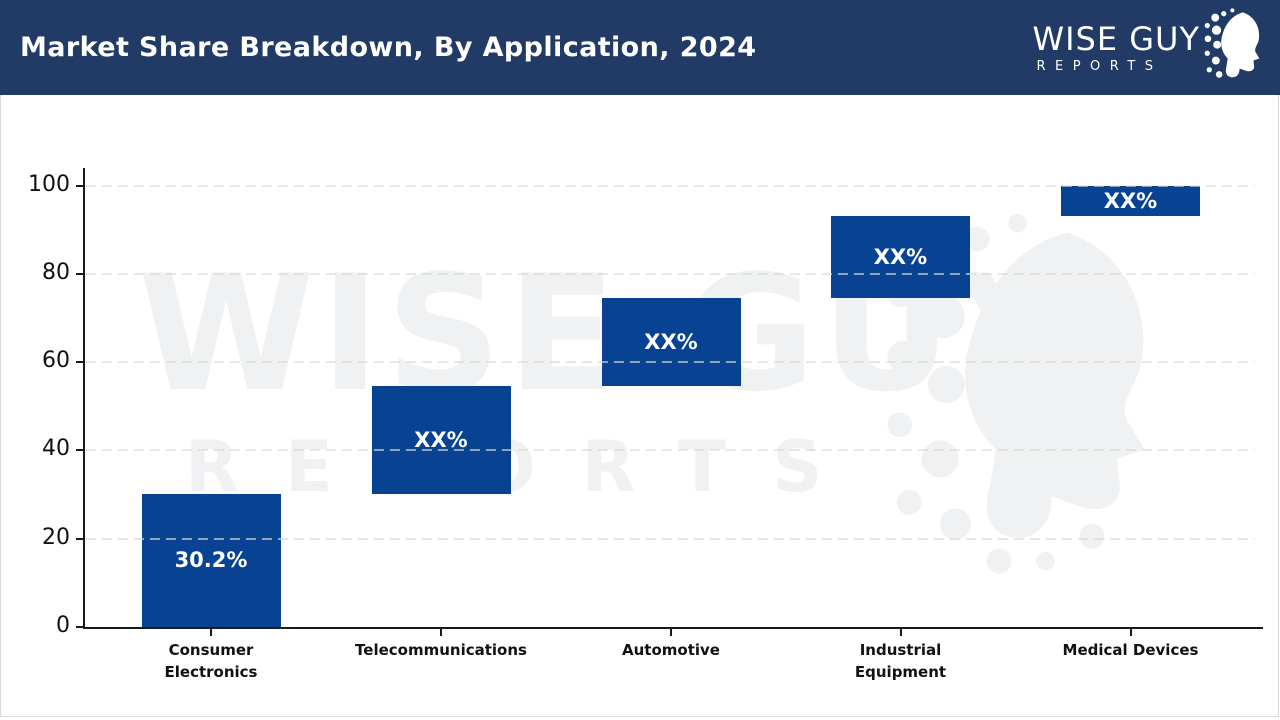 The width and height of the screenshot is (1280, 720). I want to click on y-tick-label: 0, so click(63, 625).